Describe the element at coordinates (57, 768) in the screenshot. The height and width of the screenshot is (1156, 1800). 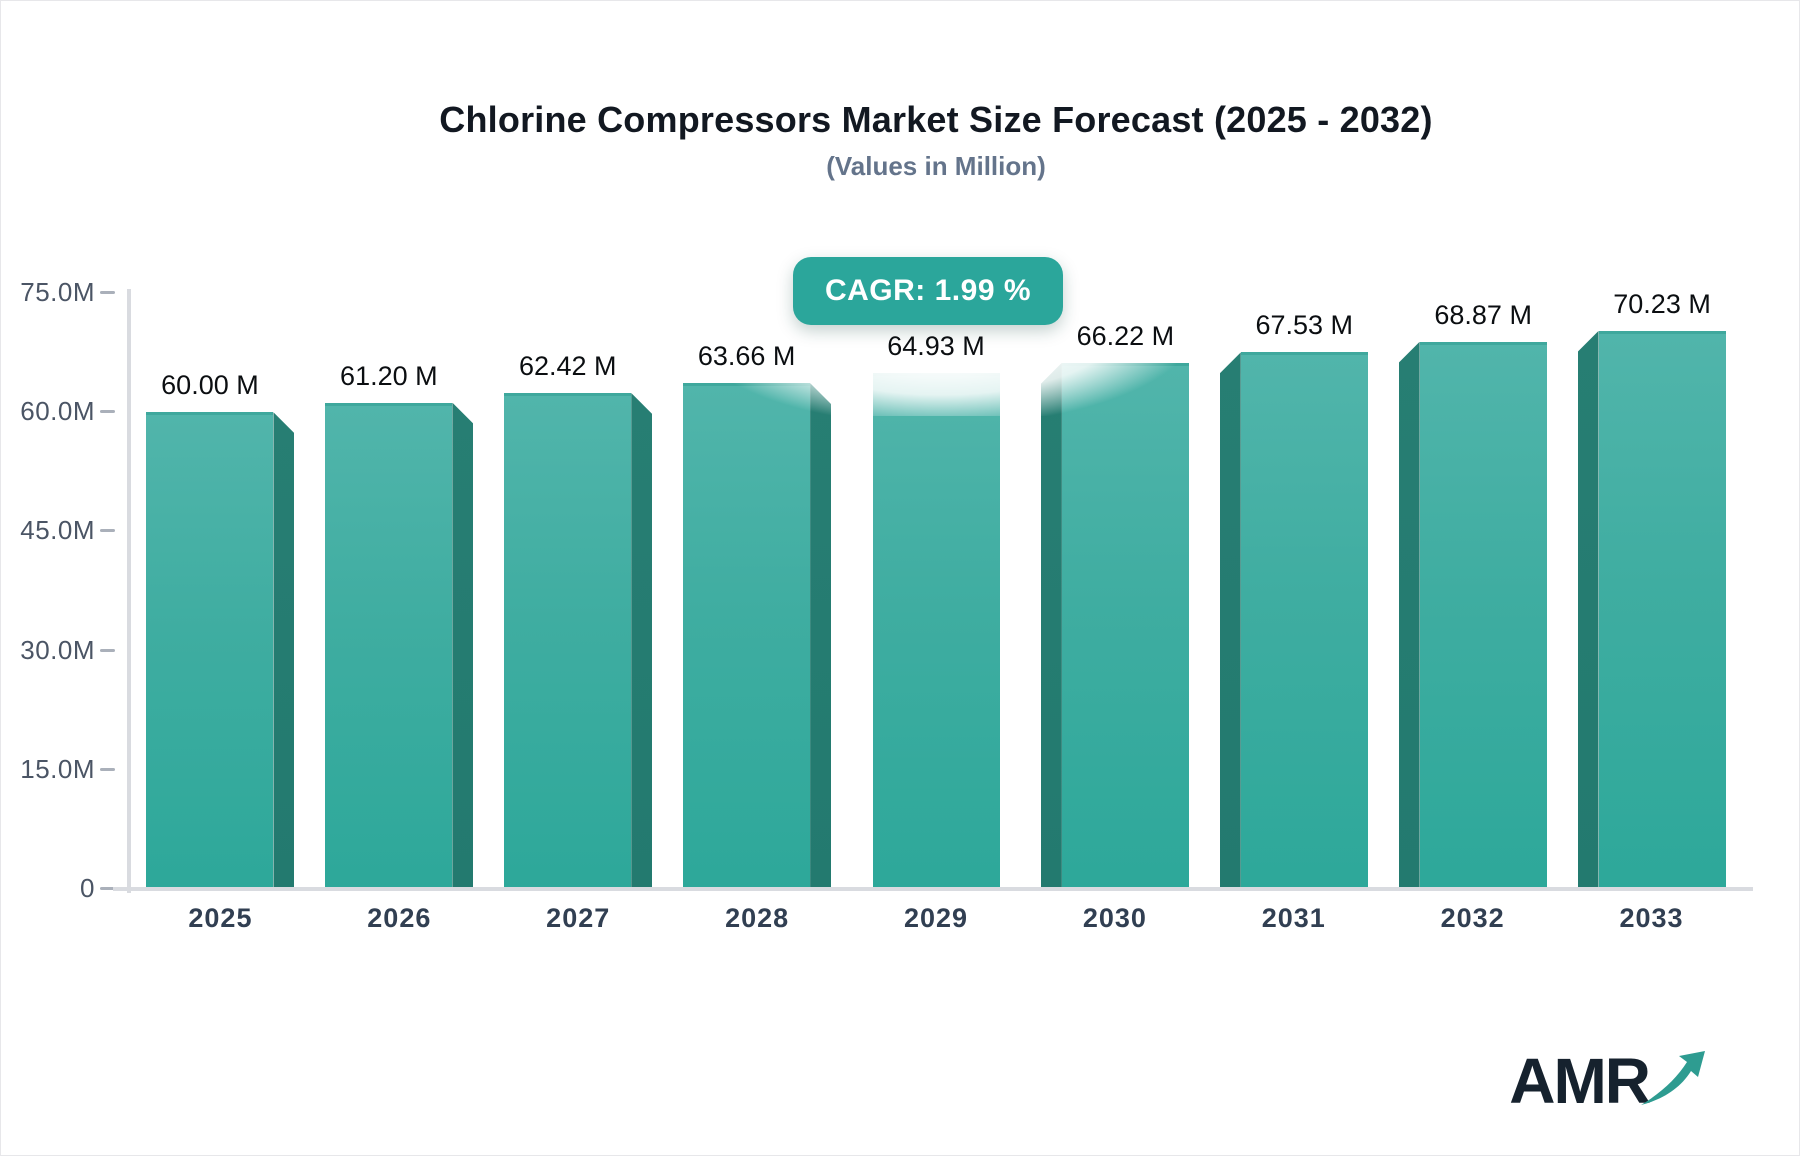
I see `y-tick-label: 15.0M` at that location.